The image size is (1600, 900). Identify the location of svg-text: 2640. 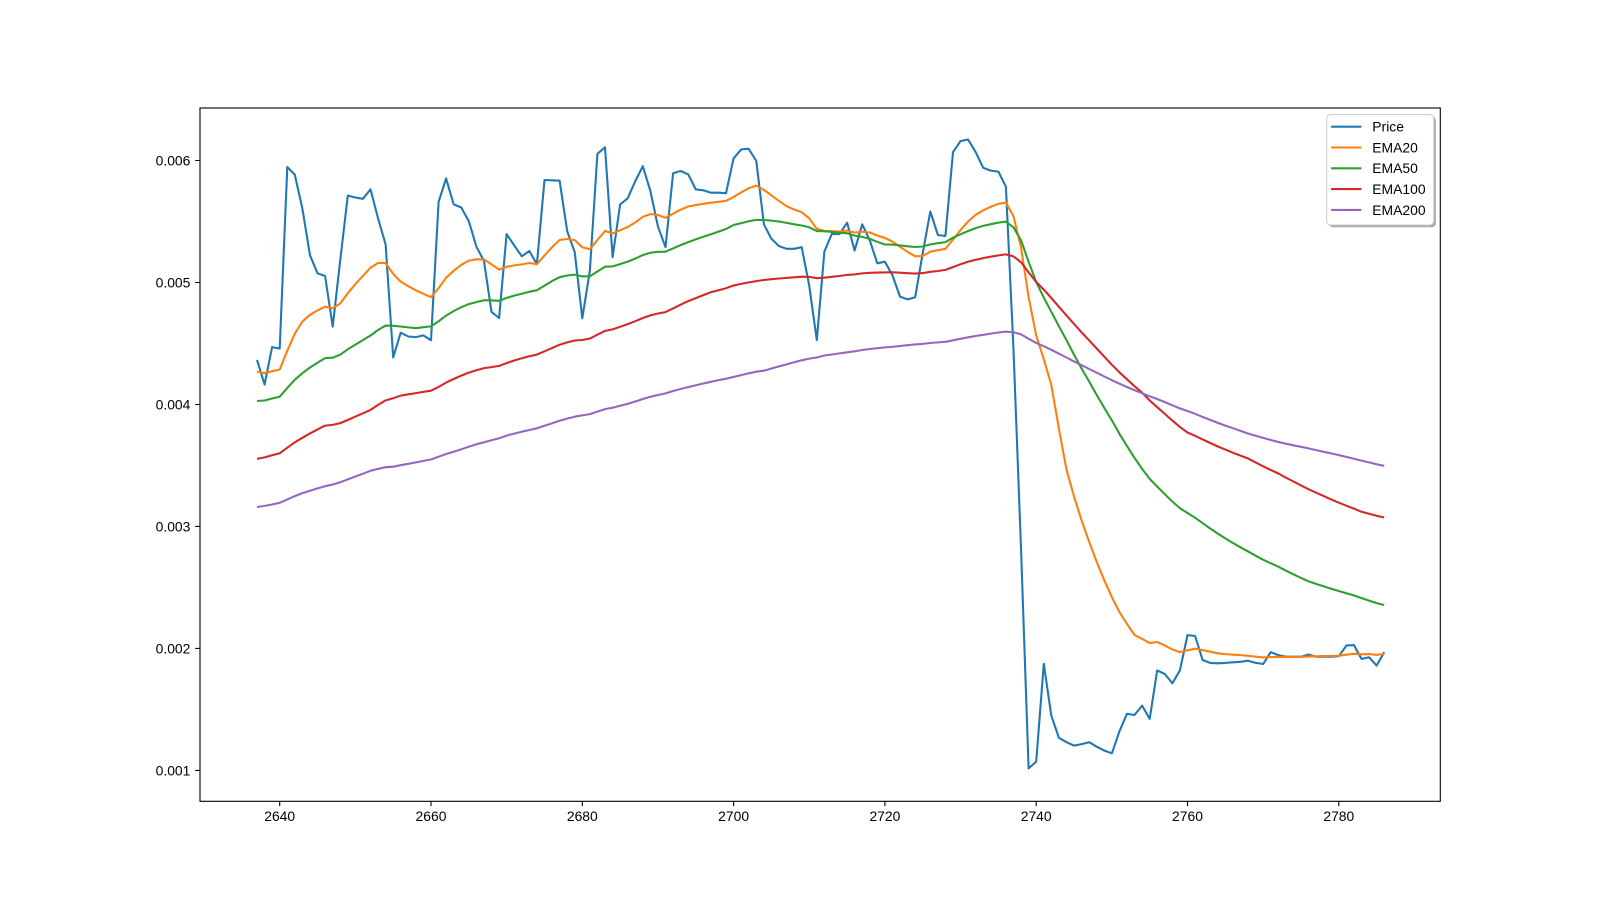
(279, 816).